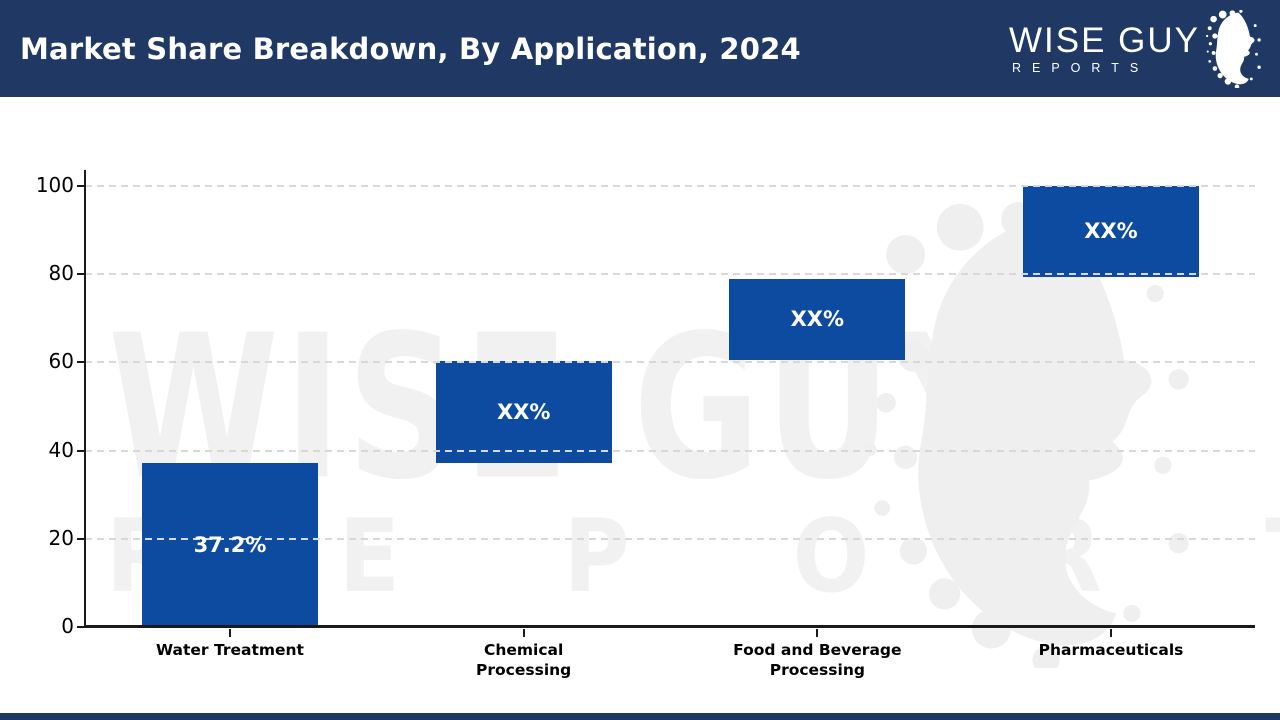 This screenshot has width=1280, height=720. I want to click on bar-food-and-beverage-processing, so click(817, 319).